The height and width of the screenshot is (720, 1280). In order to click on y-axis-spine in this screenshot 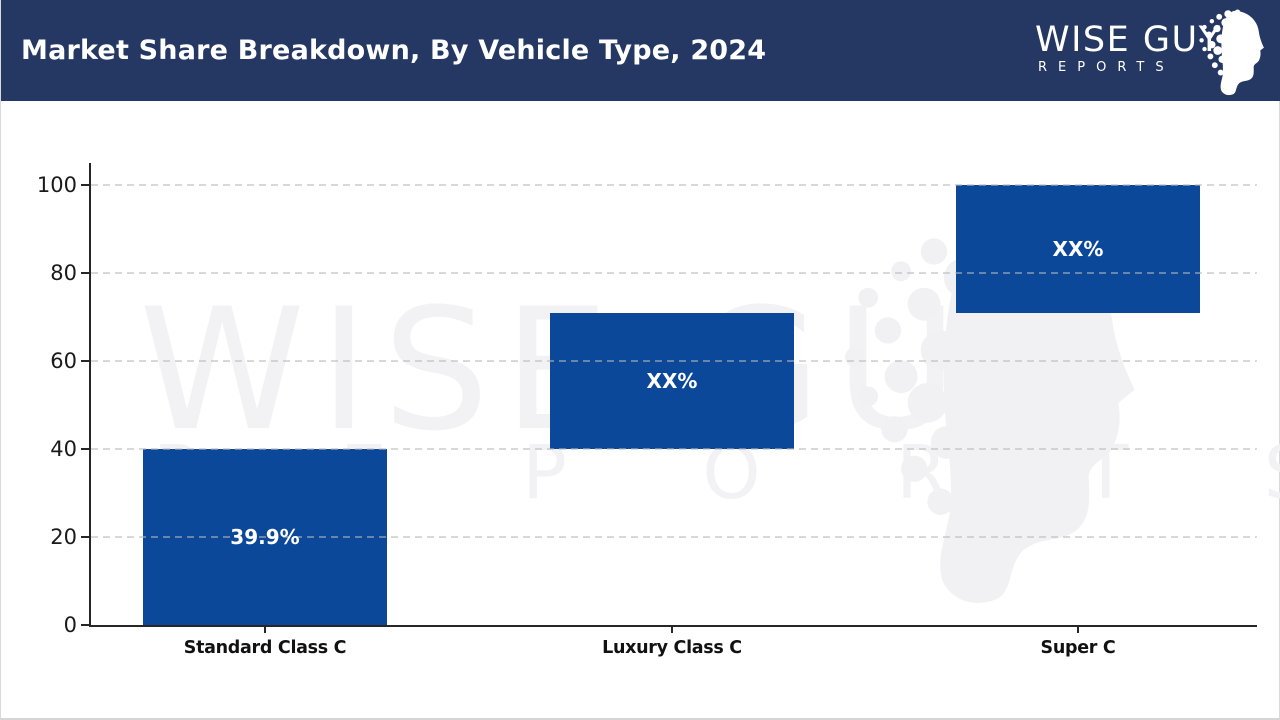, I will do `click(90, 394)`.